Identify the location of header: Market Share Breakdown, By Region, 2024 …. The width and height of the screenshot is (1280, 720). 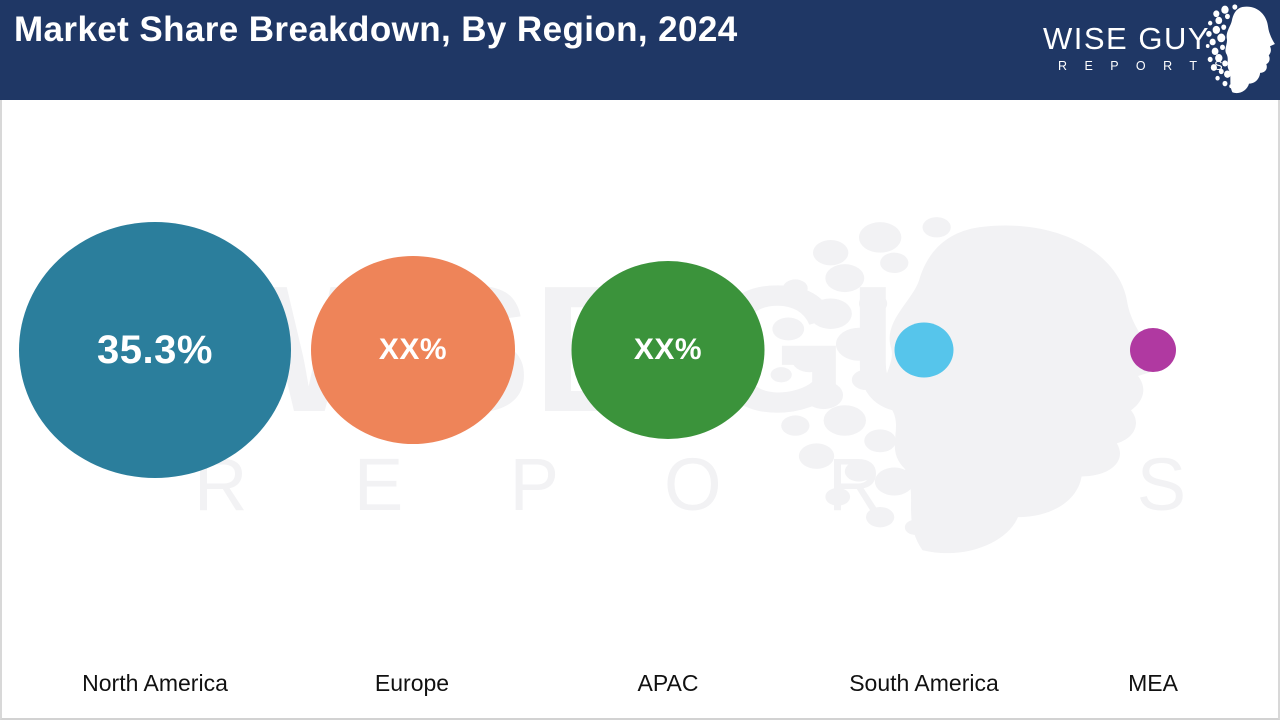
(640, 50).